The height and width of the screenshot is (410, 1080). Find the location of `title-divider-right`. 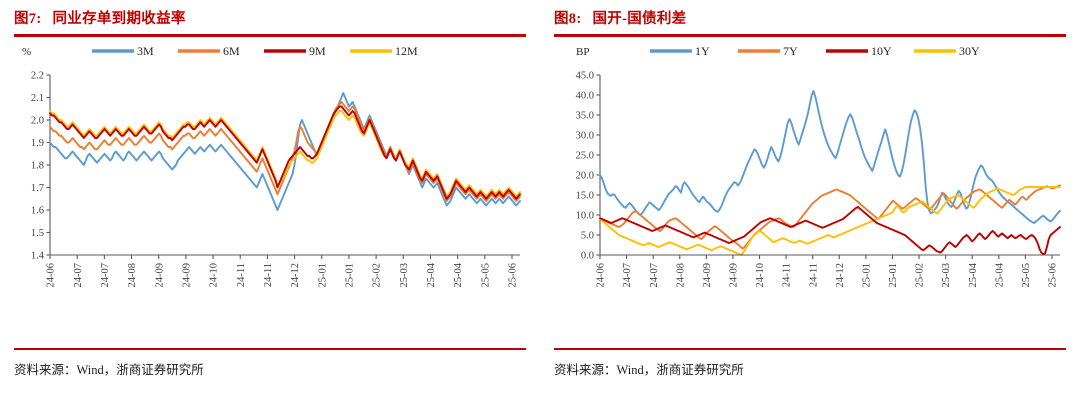

title-divider-right is located at coordinates (810, 35).